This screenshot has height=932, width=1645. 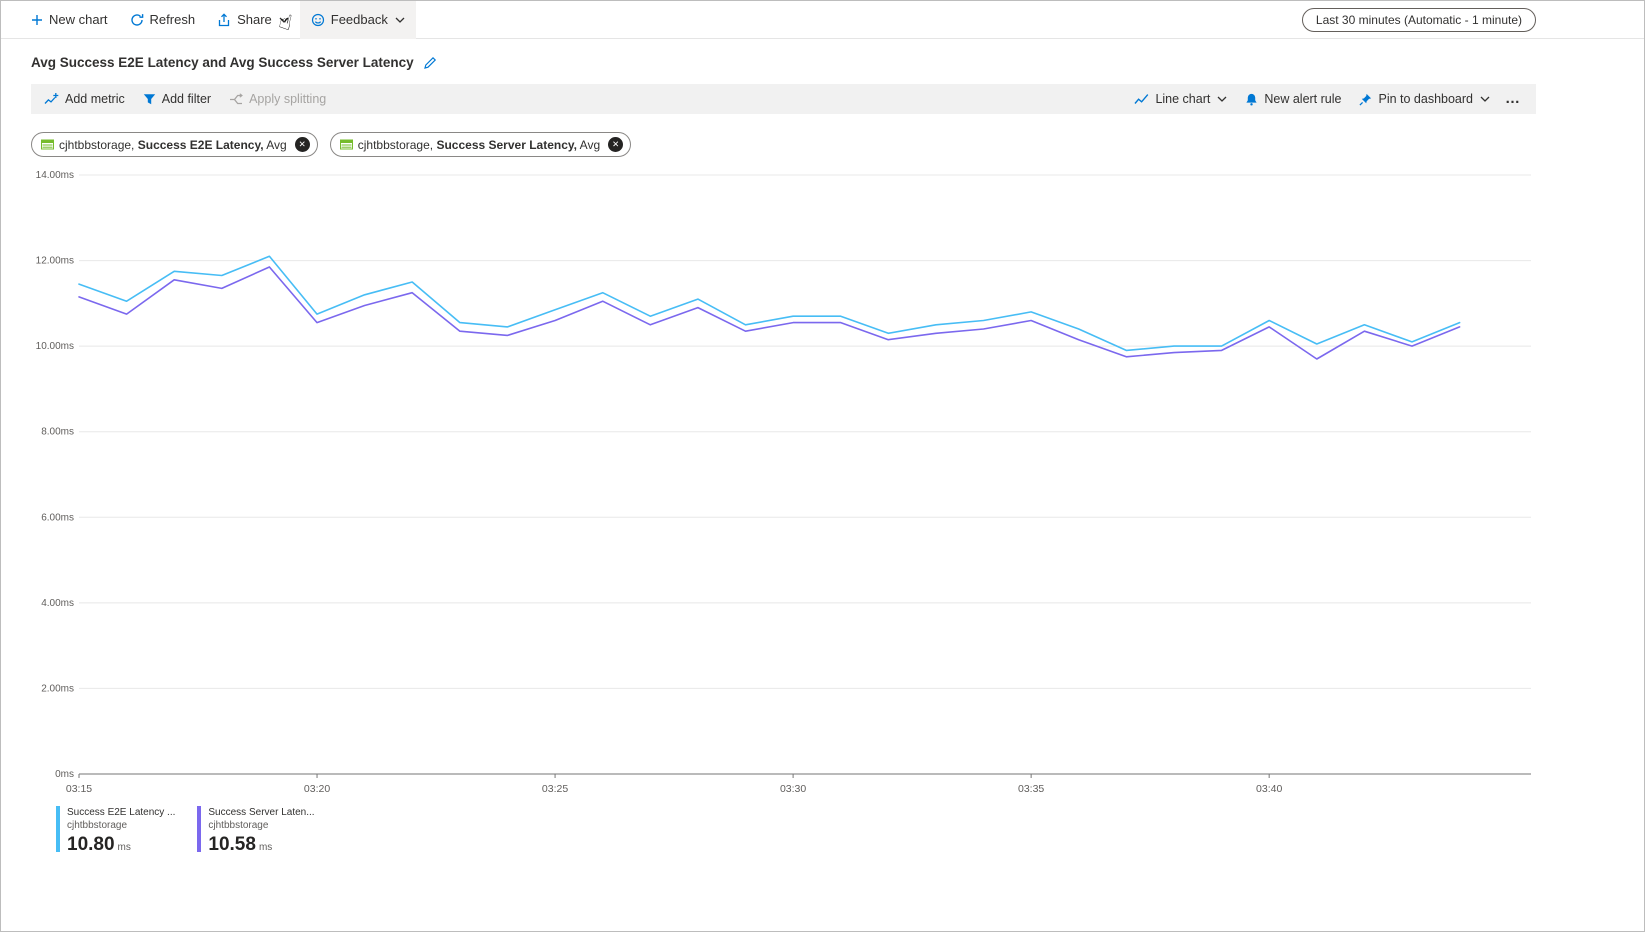 What do you see at coordinates (57, 688) in the screenshot?
I see `y-tick-label: 2.00ms` at bounding box center [57, 688].